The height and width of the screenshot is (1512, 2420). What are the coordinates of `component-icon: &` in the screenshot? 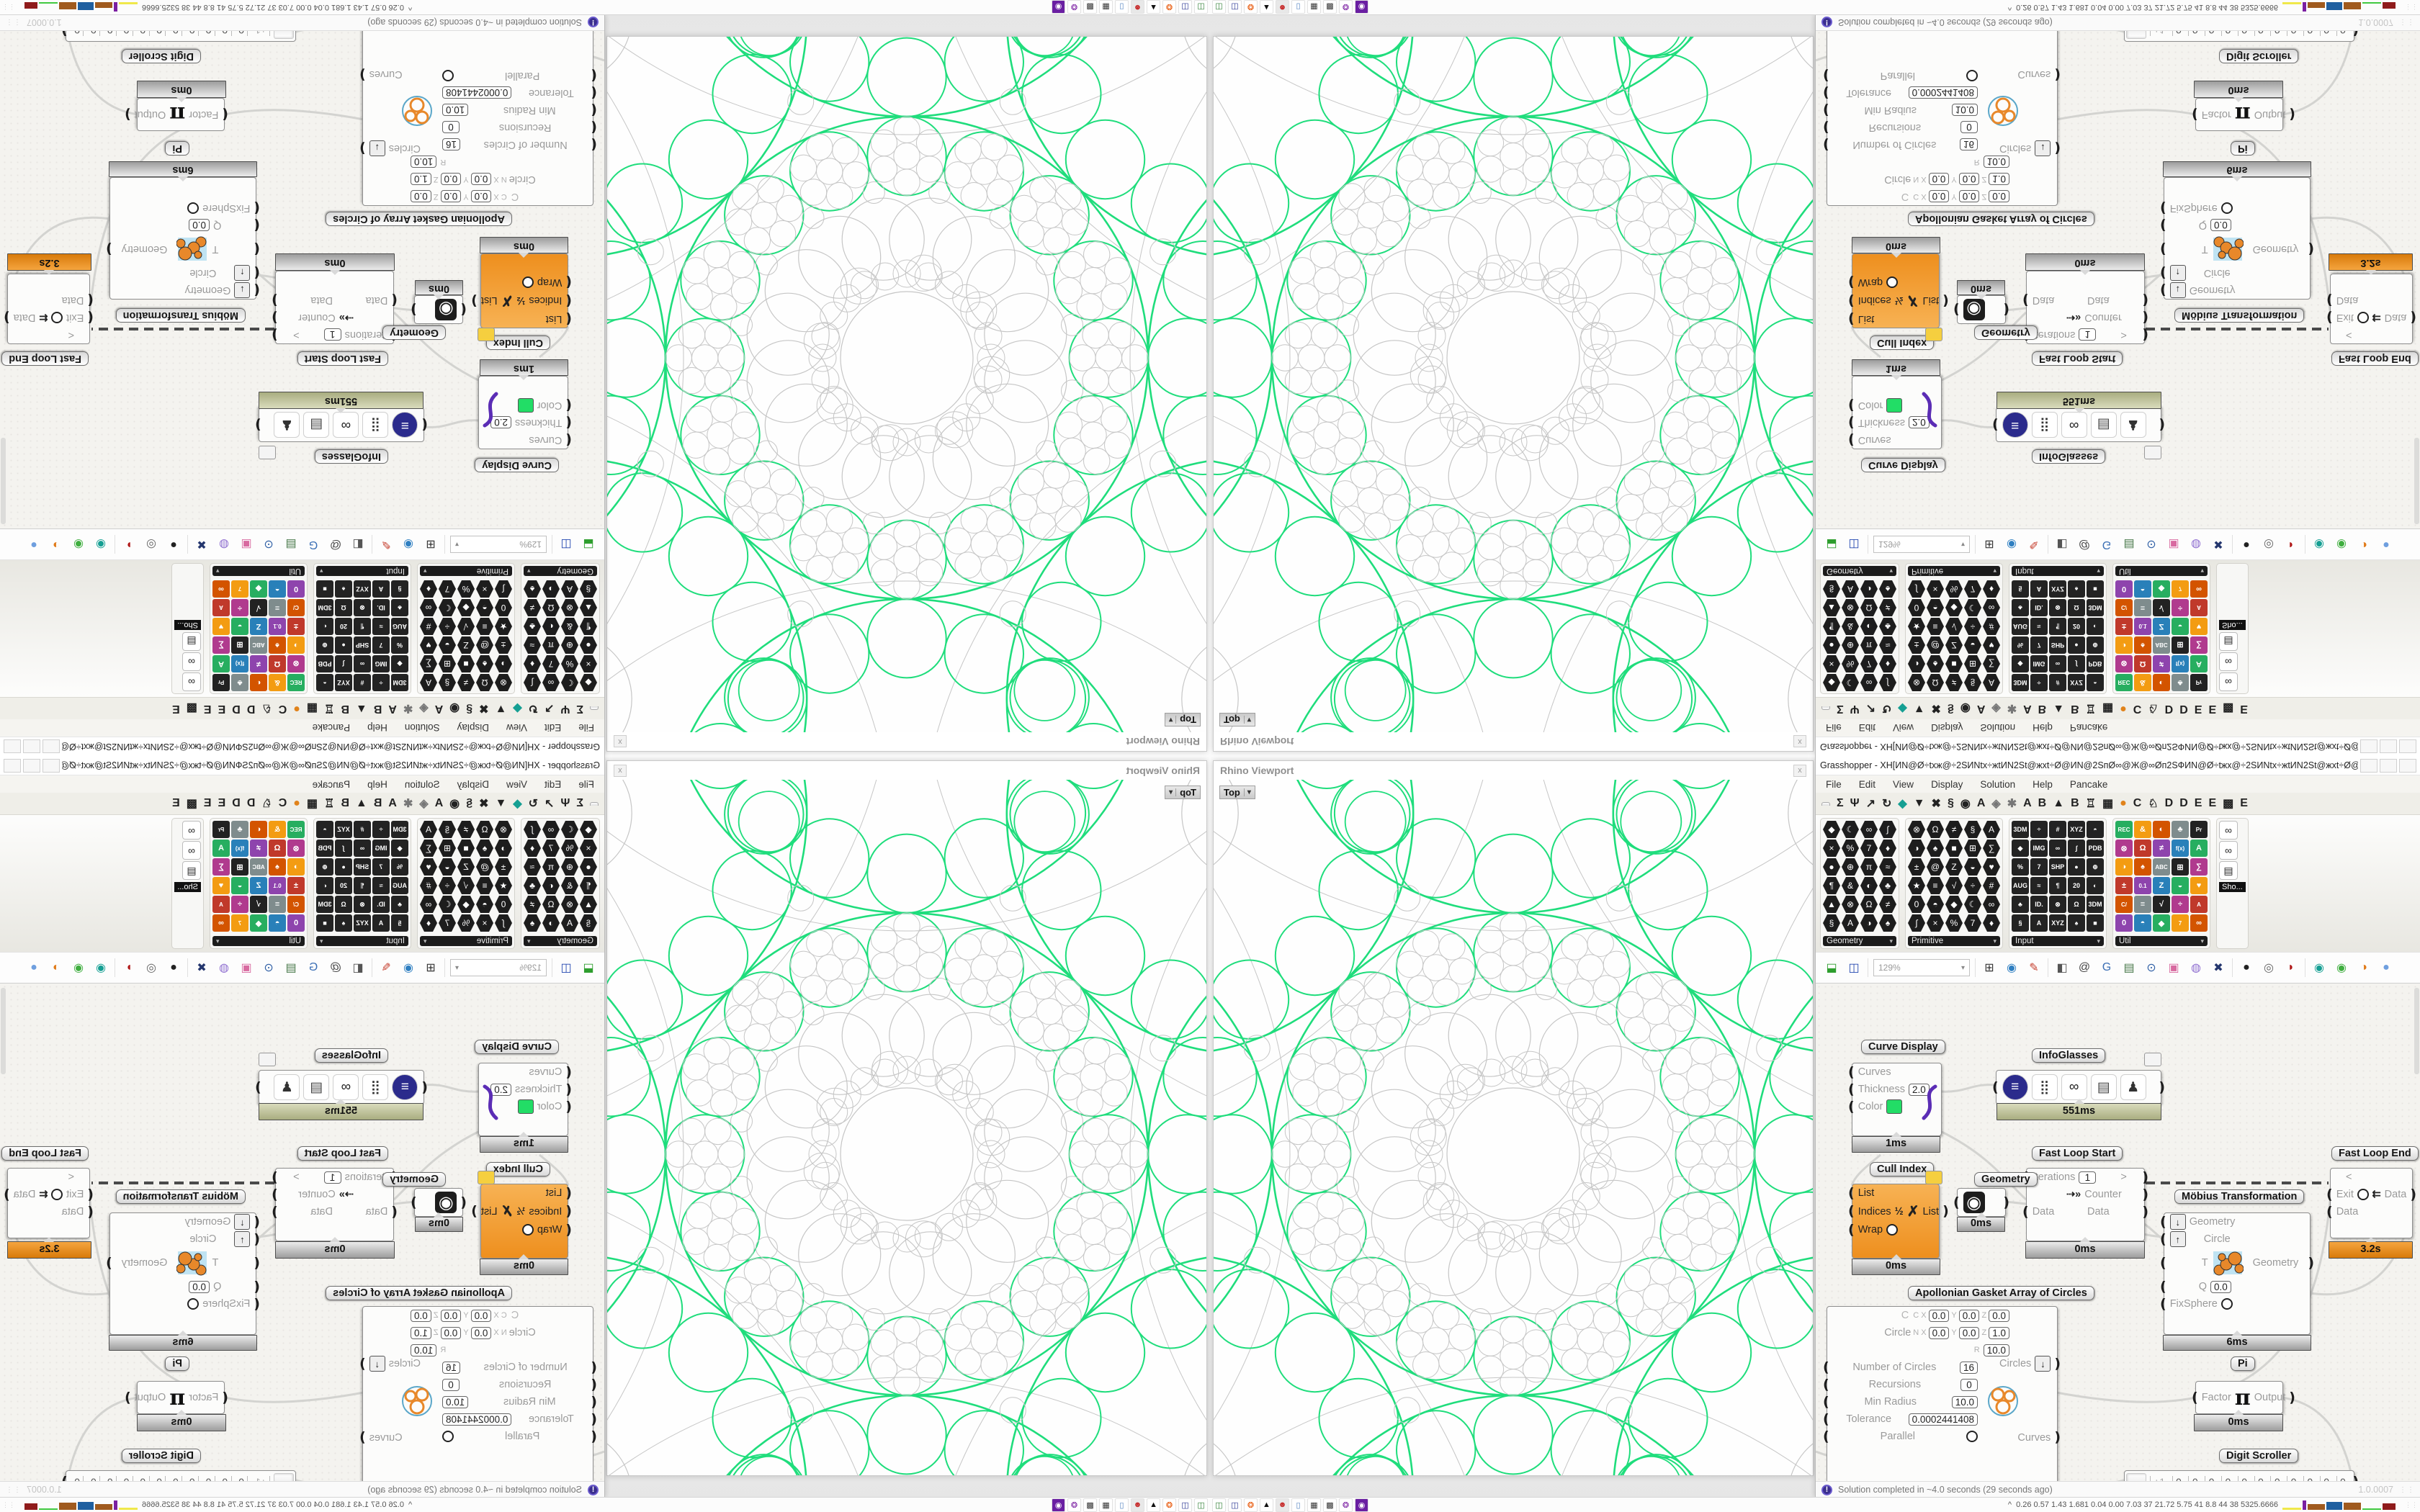 It's located at (569, 626).